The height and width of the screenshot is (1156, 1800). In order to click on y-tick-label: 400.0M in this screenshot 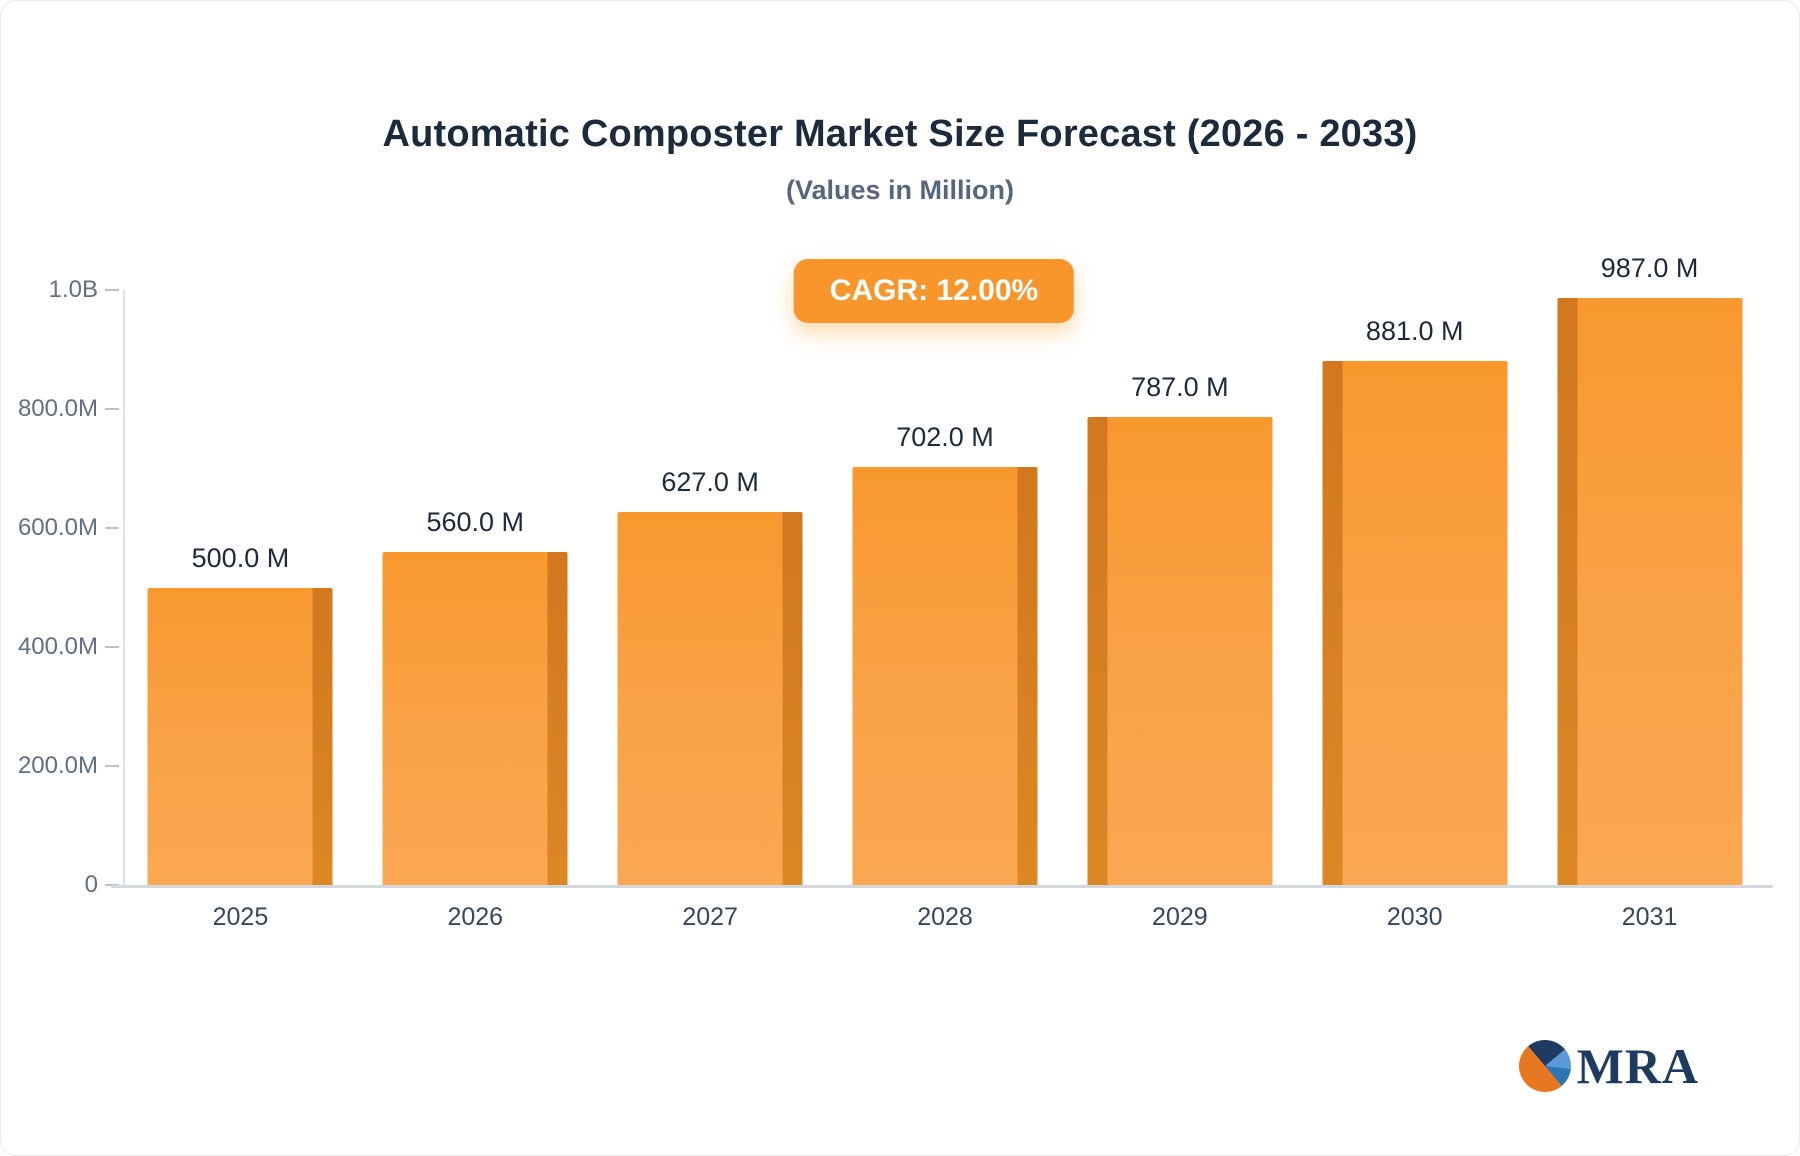, I will do `click(57, 646)`.